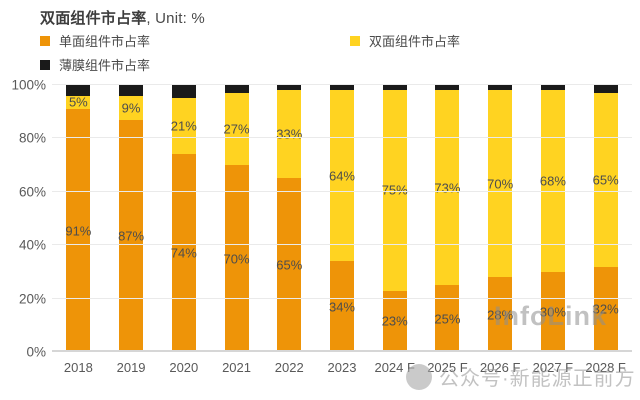  I want to click on bar-2020: 74% 21%, so click(183, 218).